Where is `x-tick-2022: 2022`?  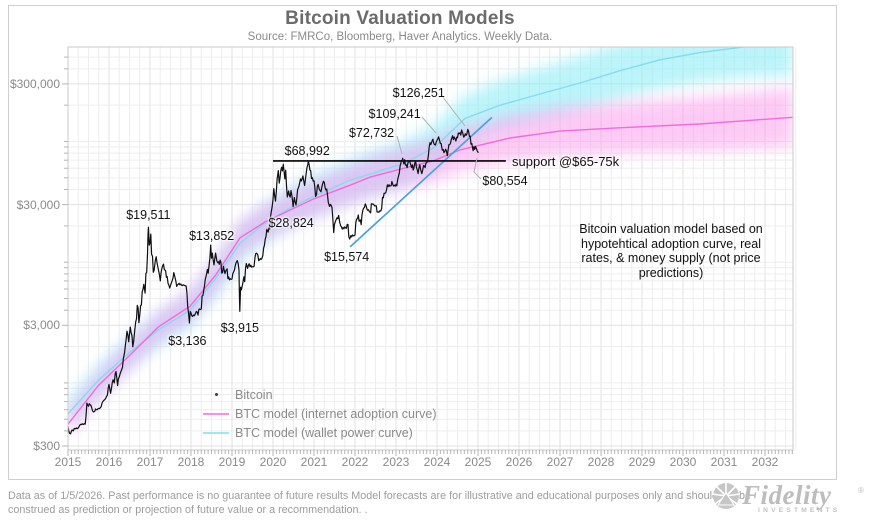
x-tick-2022: 2022 is located at coordinates (355, 462).